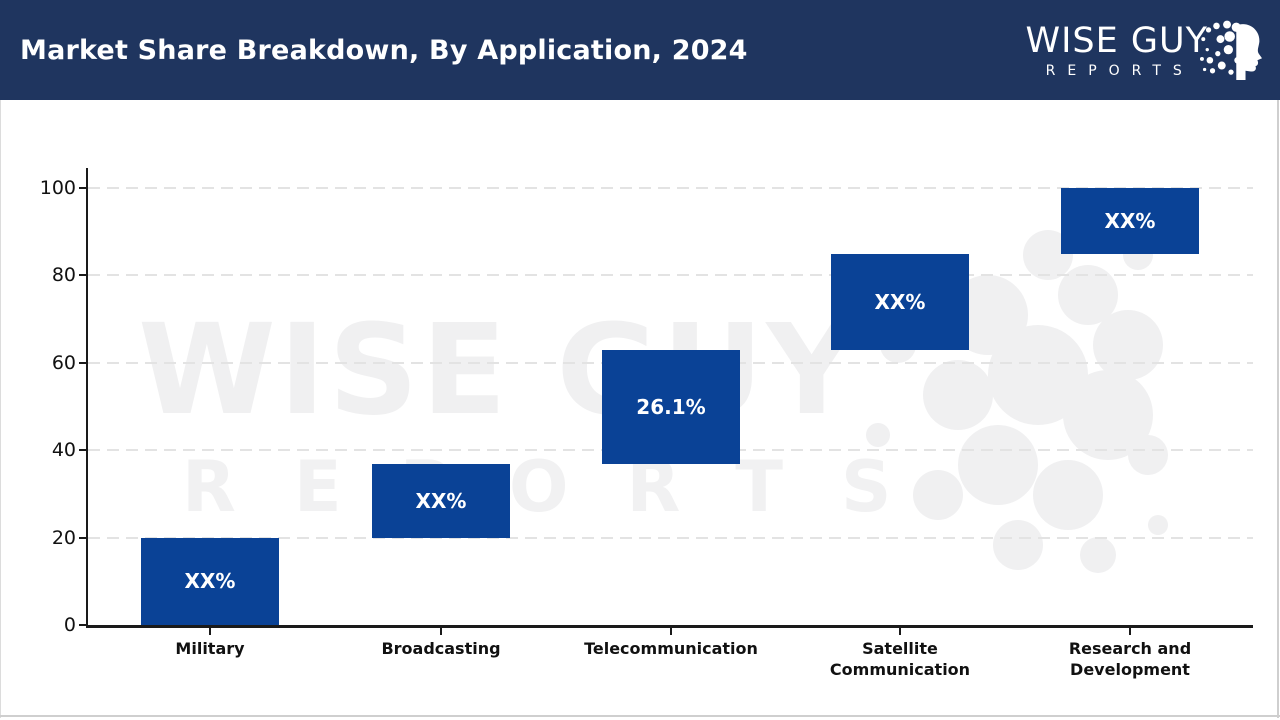 The width and height of the screenshot is (1280, 720). I want to click on x-category-label: Research and Development, so click(1130, 659).